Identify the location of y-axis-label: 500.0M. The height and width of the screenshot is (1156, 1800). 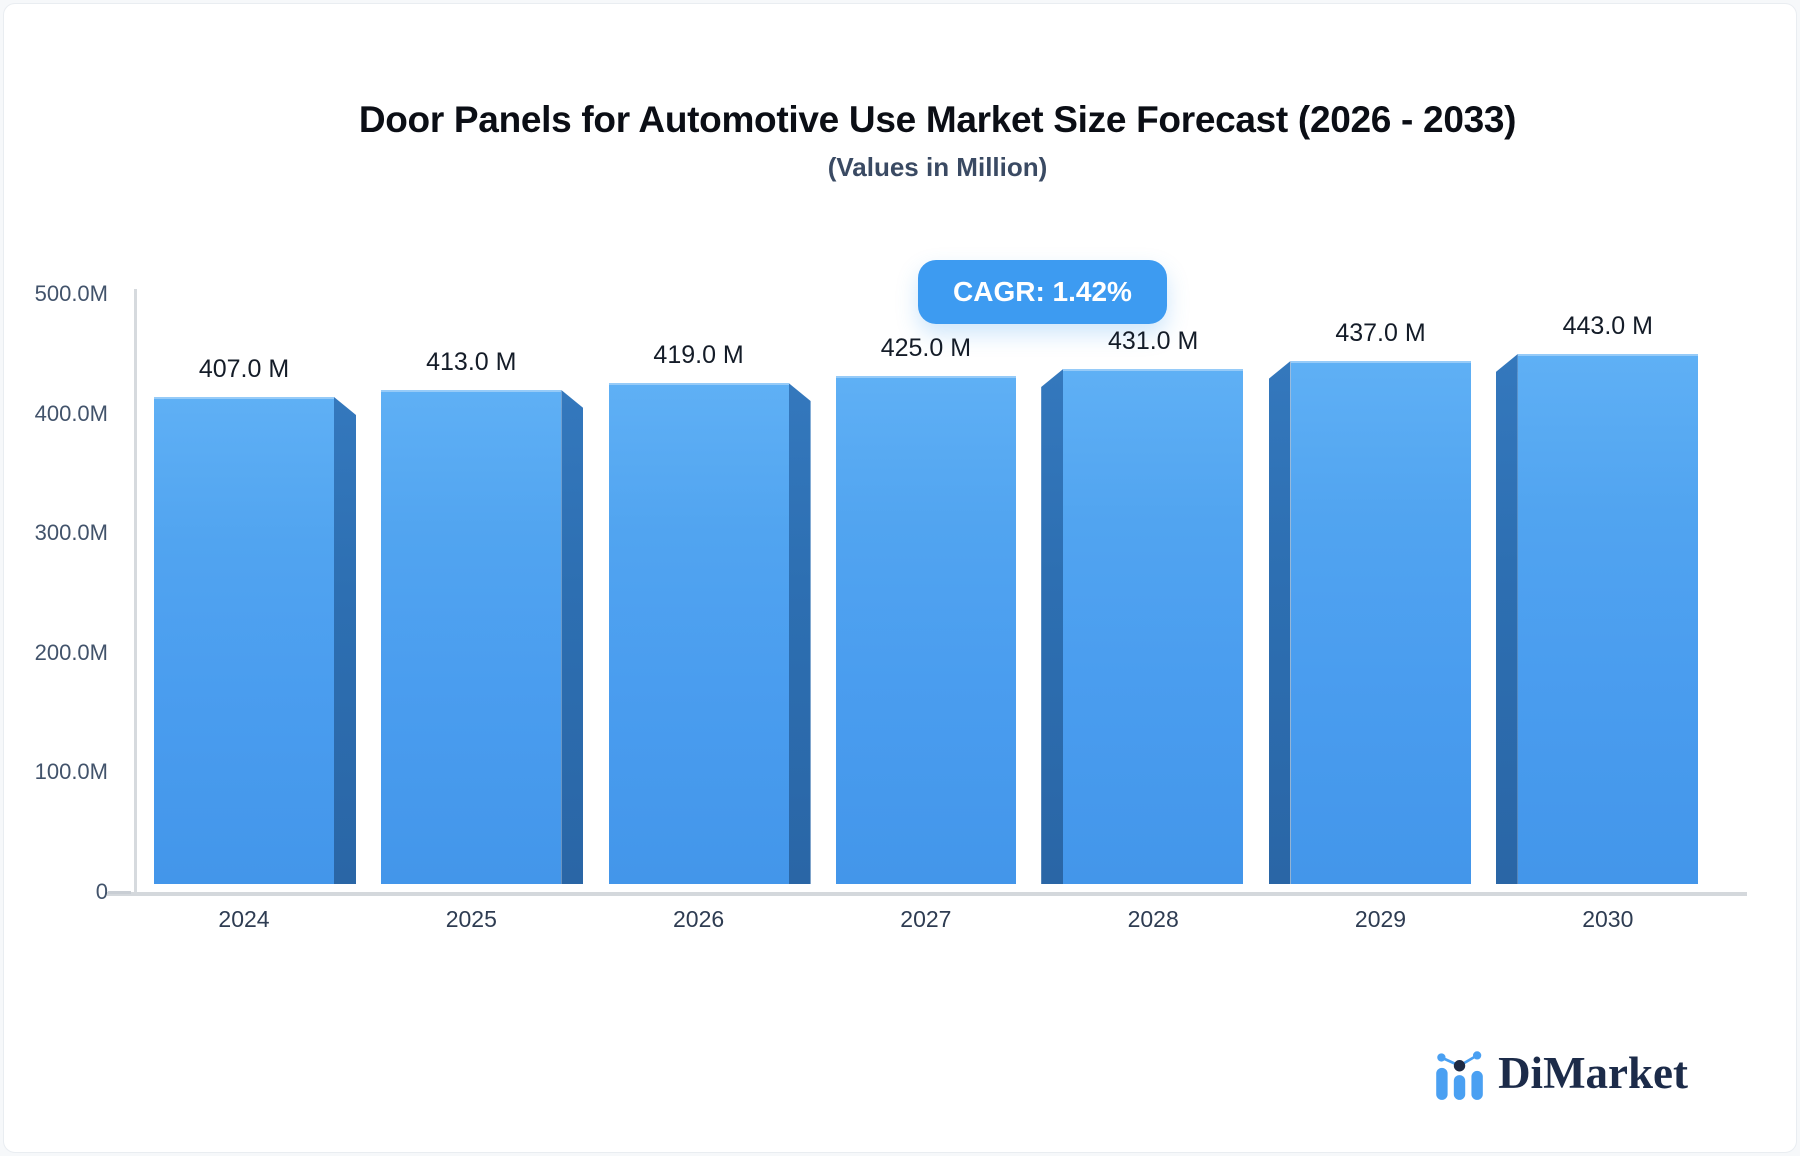
(71, 293).